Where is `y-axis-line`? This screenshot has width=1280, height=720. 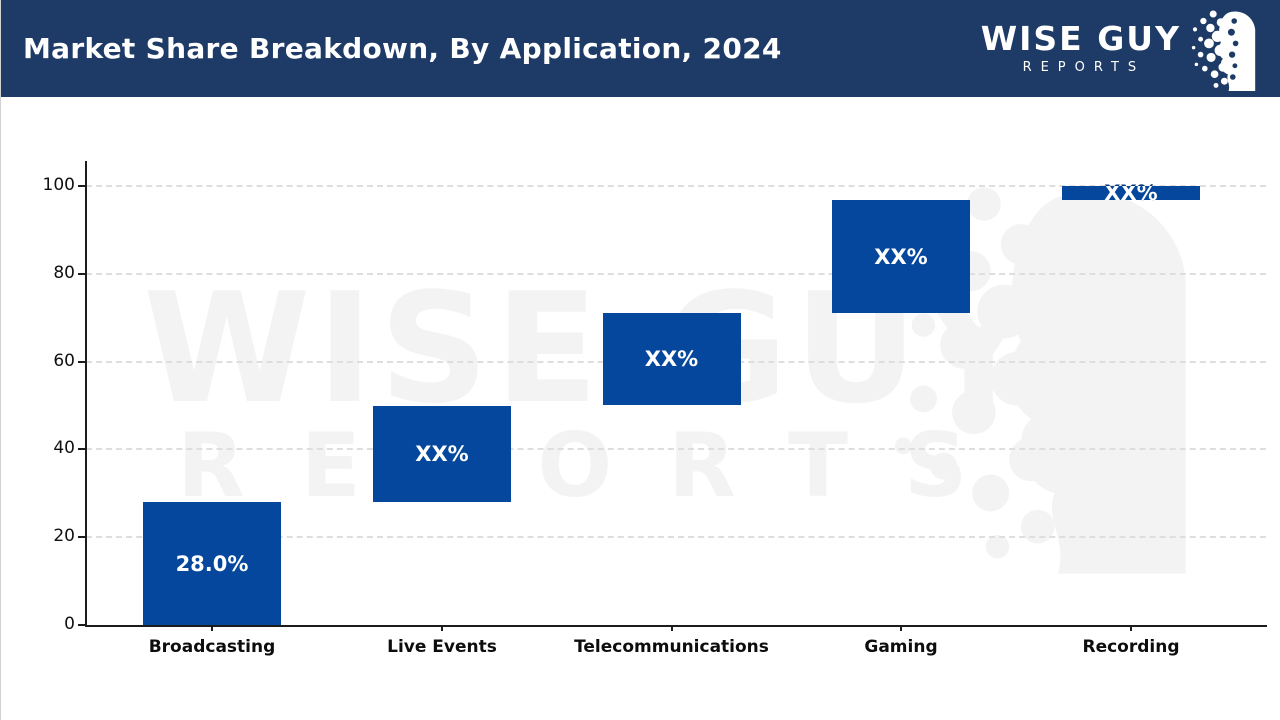
y-axis-line is located at coordinates (86, 394).